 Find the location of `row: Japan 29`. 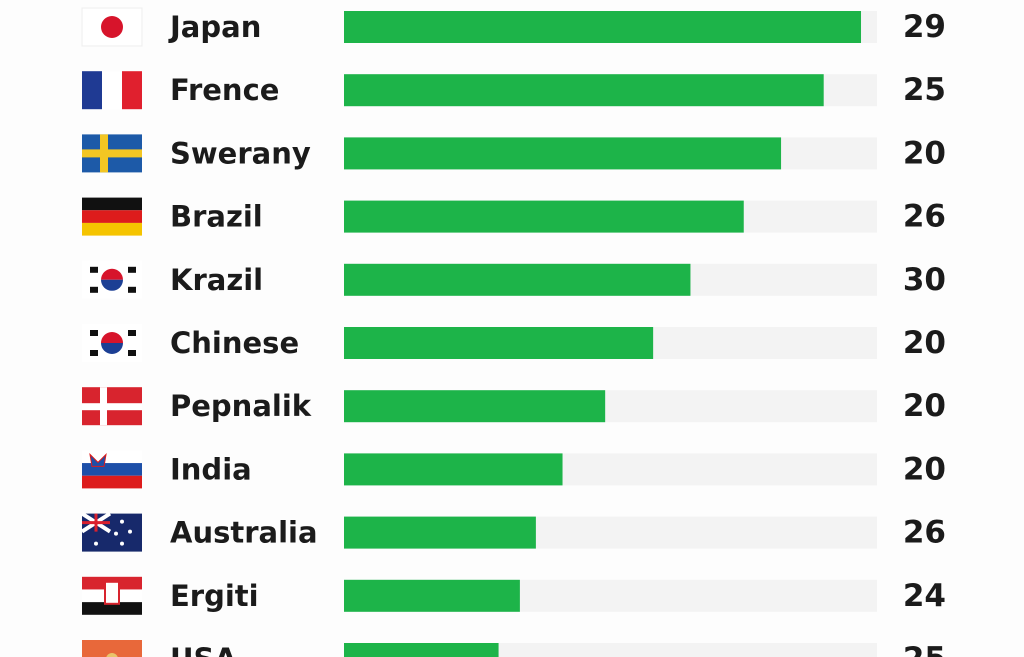

row: Japan 29 is located at coordinates (513, 27).